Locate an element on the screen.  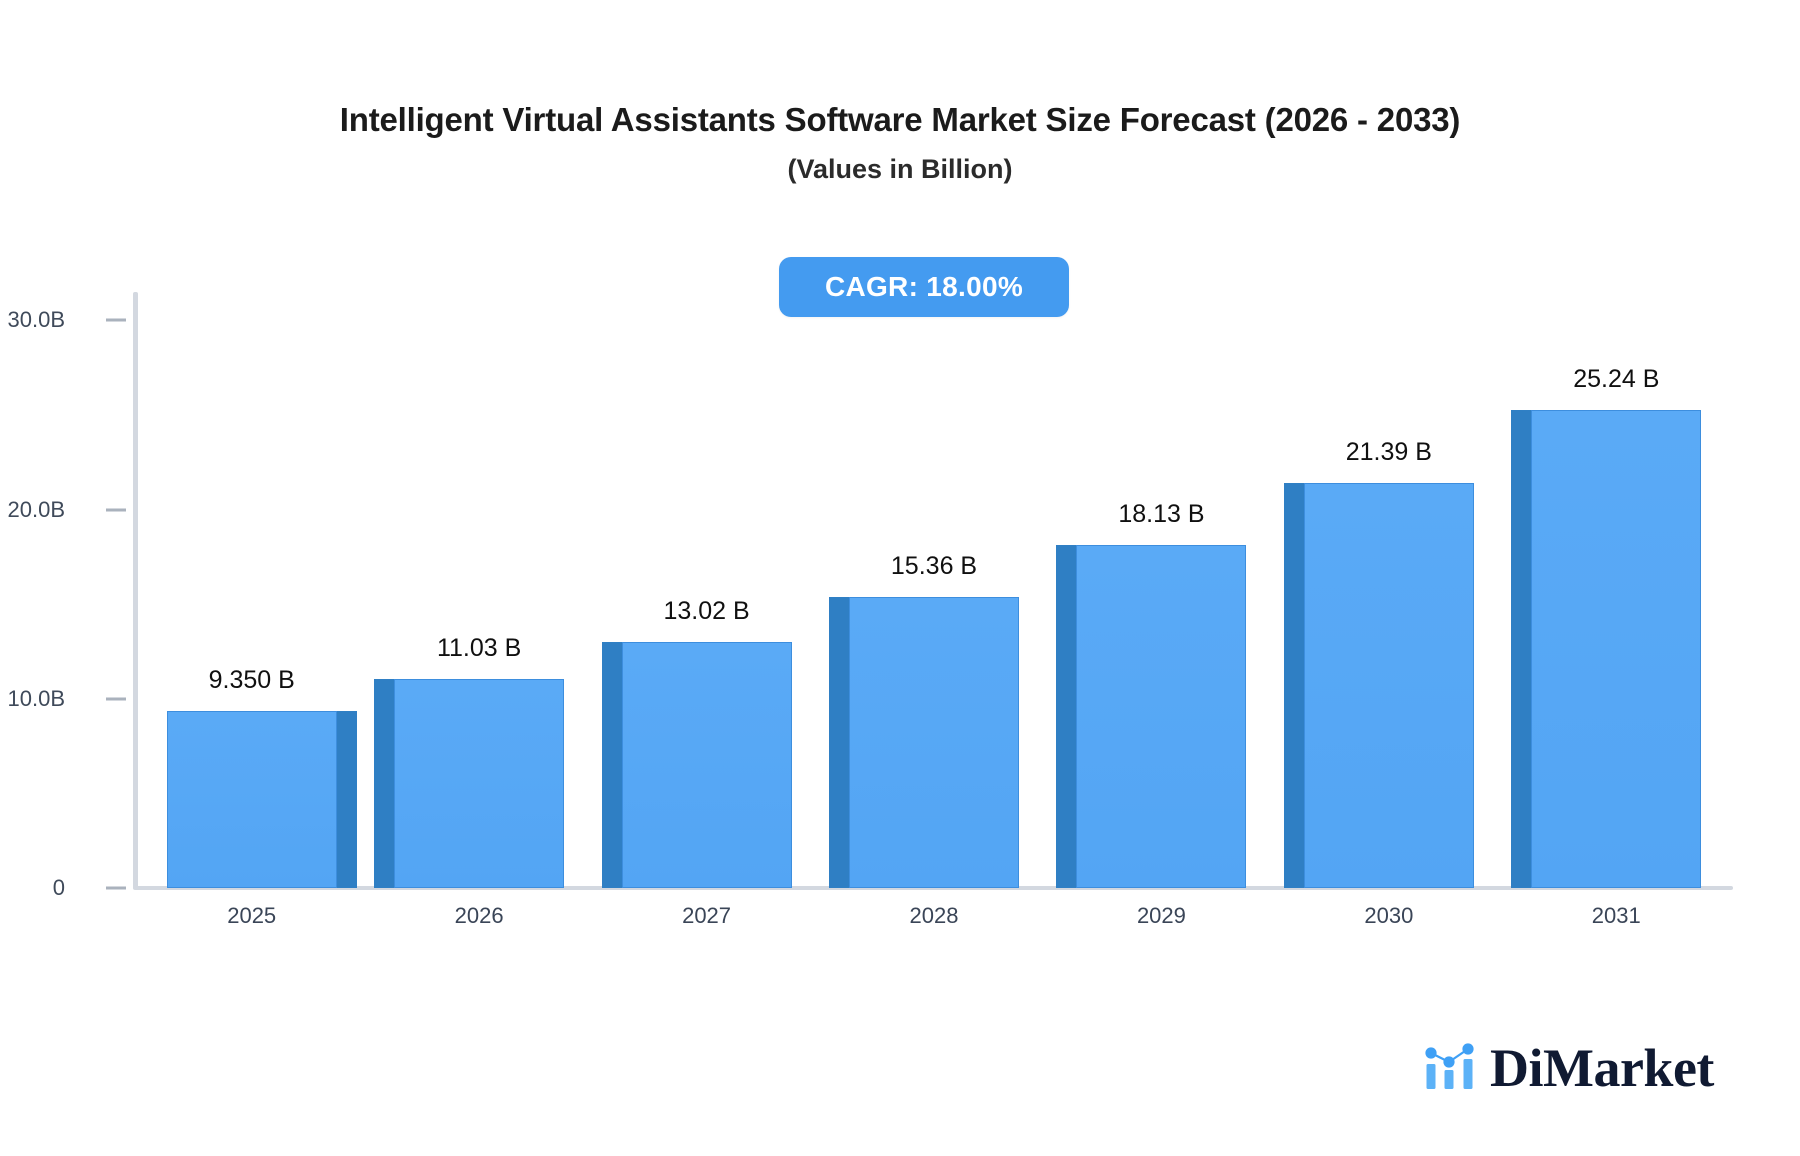
bar-value-label: 21.39 B is located at coordinates (1388, 452).